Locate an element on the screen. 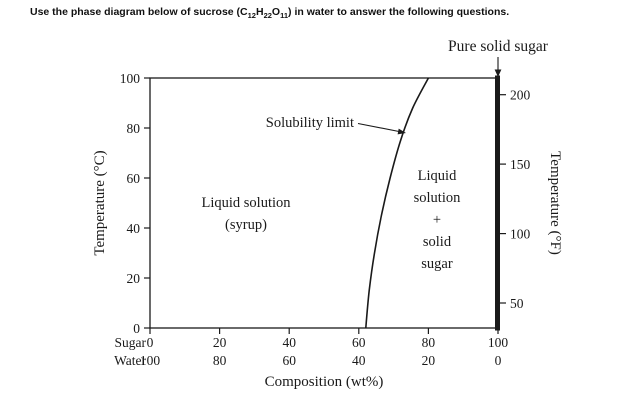 The width and height of the screenshot is (624, 414). x-axis-water-row: Water 100 80 60 40 20 0 is located at coordinates (308, 360).